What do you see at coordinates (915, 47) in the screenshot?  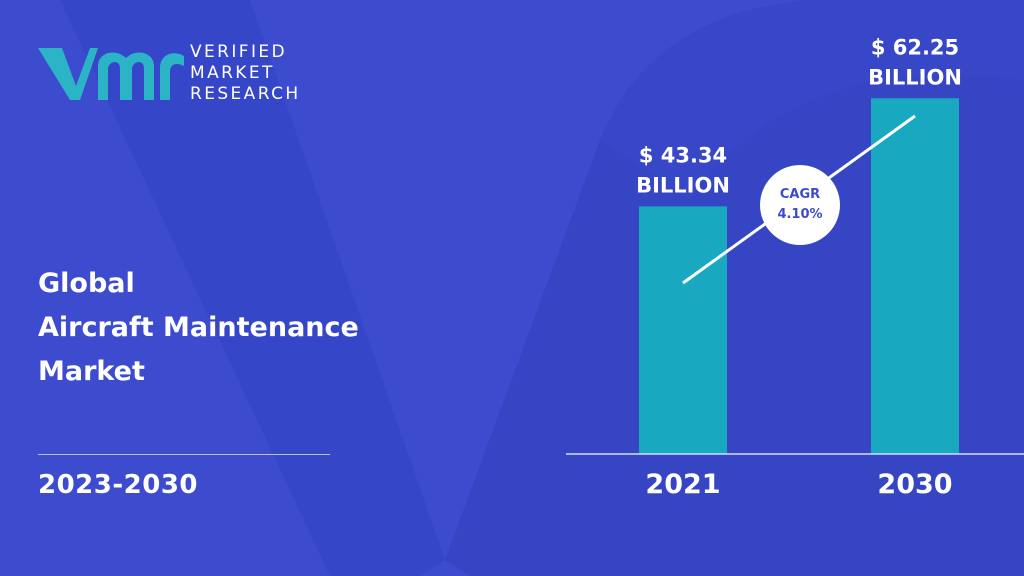 I see `value-label-2030-line-1: $ 62.25` at bounding box center [915, 47].